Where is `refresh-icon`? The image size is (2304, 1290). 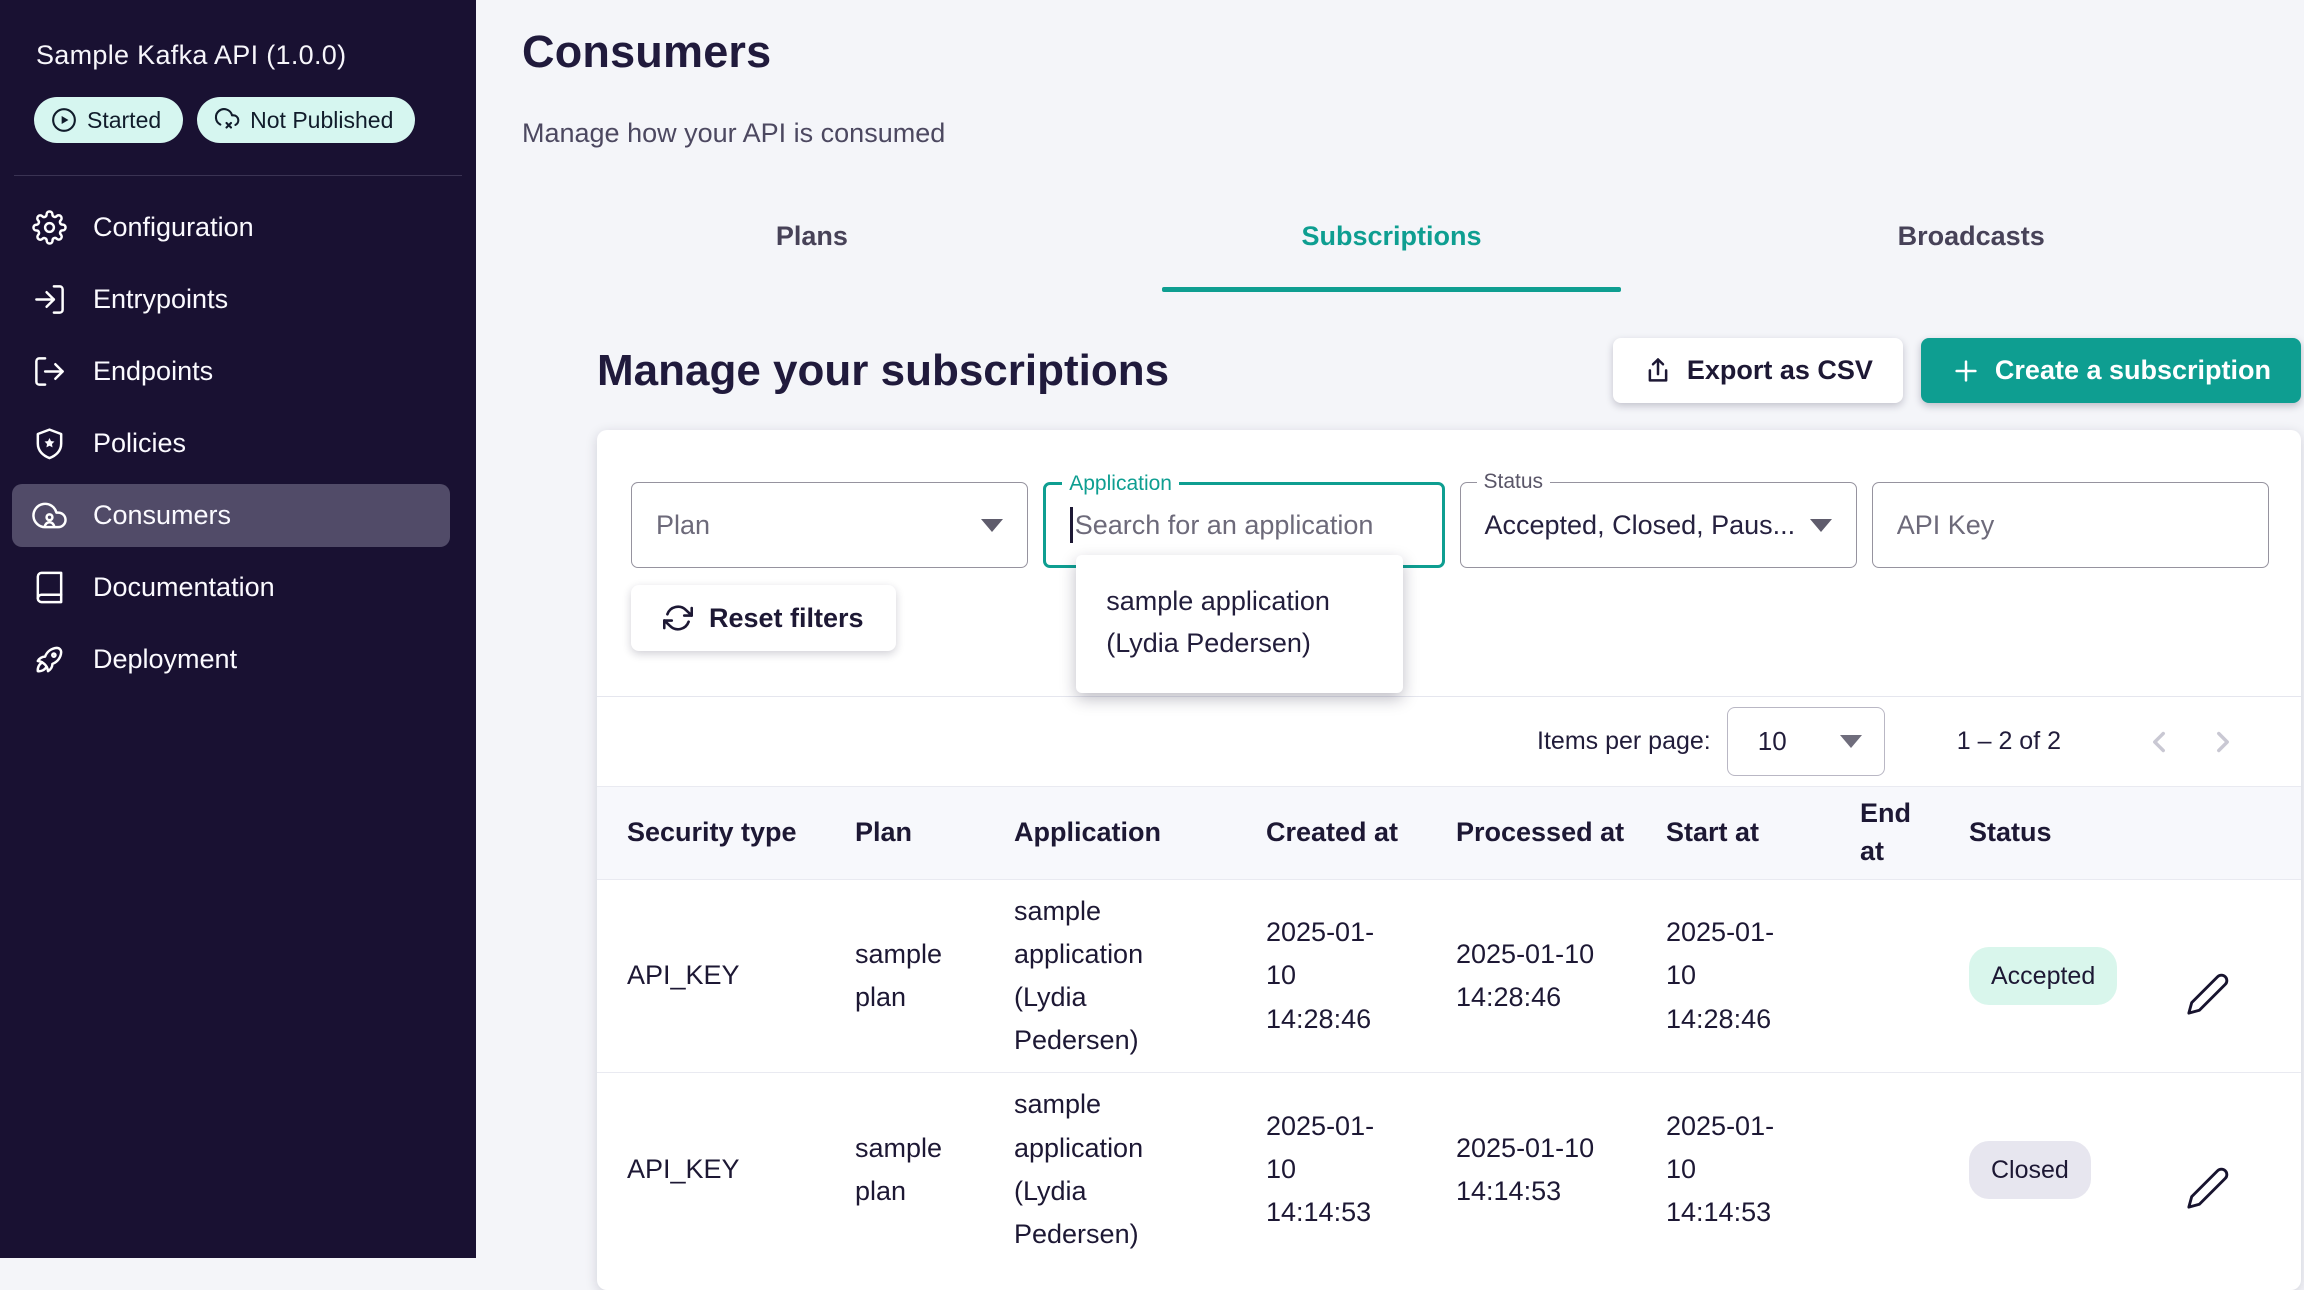 refresh-icon is located at coordinates (678, 618).